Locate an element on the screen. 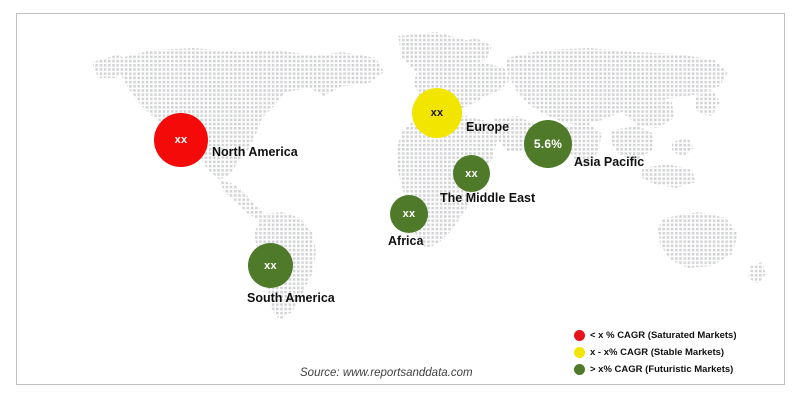 This screenshot has height=400, width=800. legend-item: > x% CAGR (Futuristic Markets) is located at coordinates (674, 369).